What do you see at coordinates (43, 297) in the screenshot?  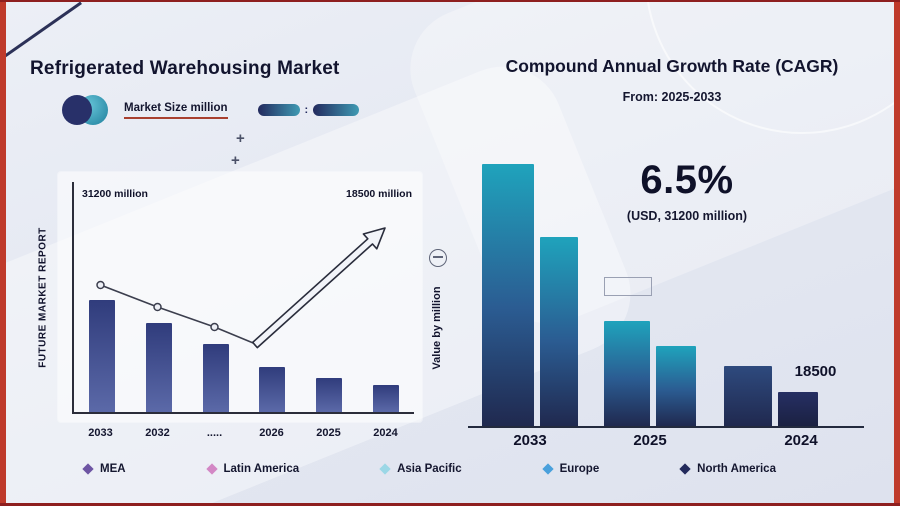 I see `left-chart-ylabel: FUTURE MARKET REPORT` at bounding box center [43, 297].